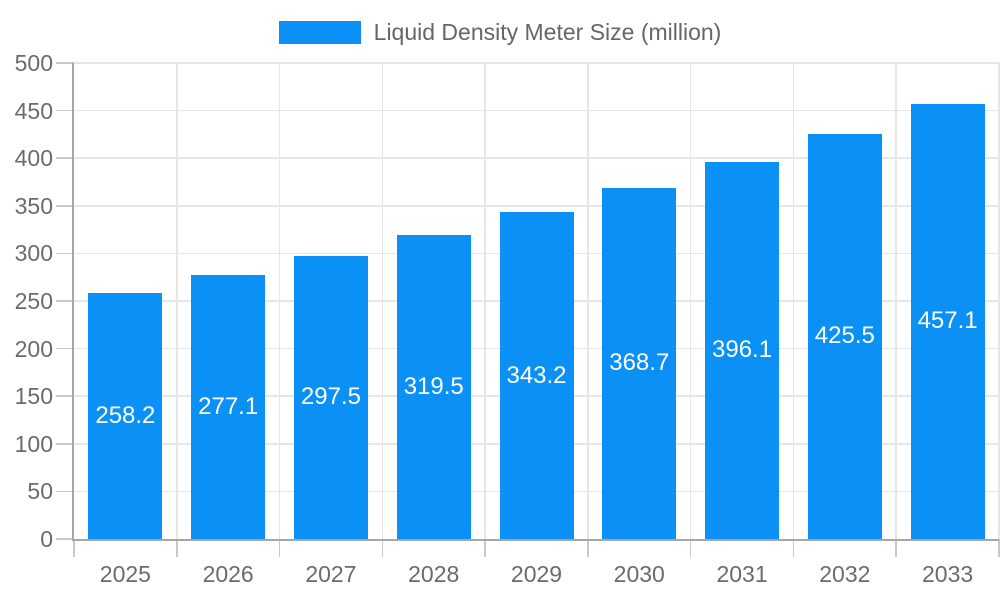 This screenshot has width=1000, height=600. I want to click on y-tick-label: 350, so click(33, 205).